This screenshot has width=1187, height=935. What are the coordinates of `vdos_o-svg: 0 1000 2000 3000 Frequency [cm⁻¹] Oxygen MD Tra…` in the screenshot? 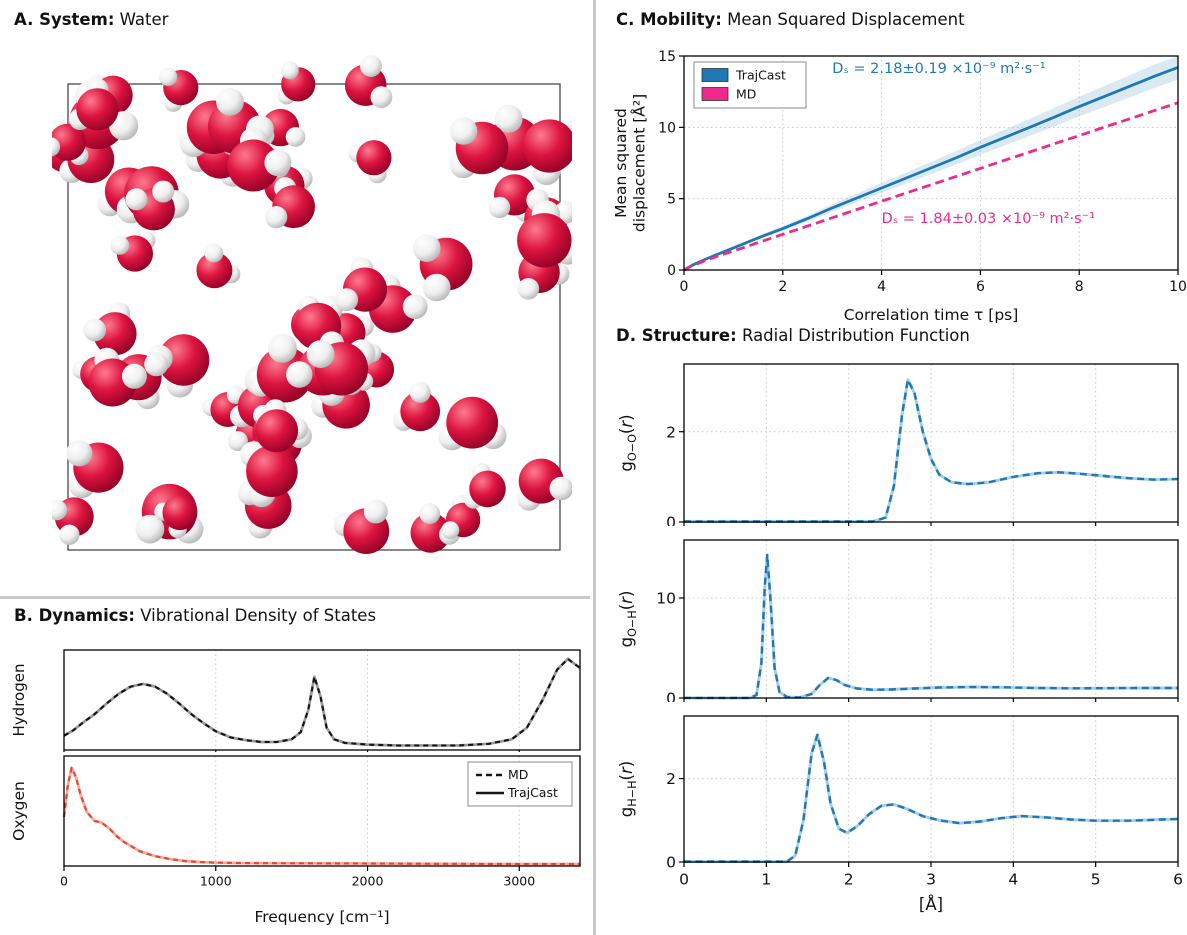 It's located at (295, 840).